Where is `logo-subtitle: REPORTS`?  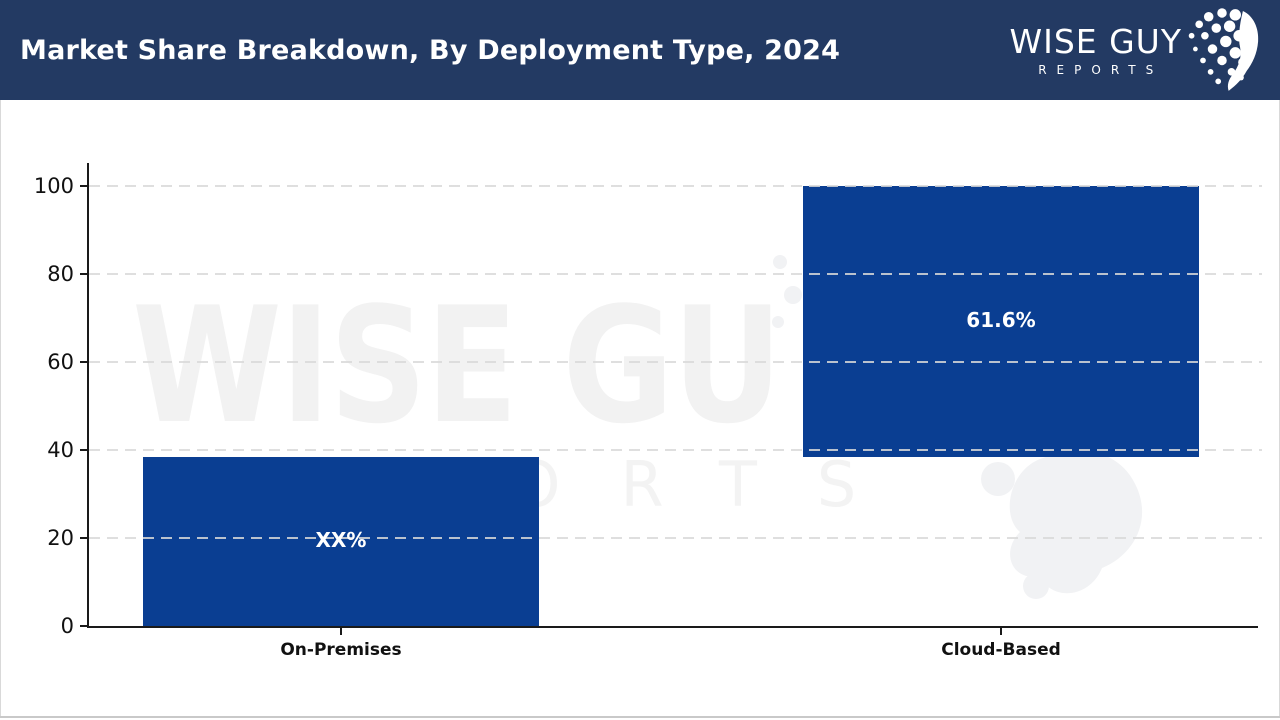 logo-subtitle: REPORTS is located at coordinates (1101, 69).